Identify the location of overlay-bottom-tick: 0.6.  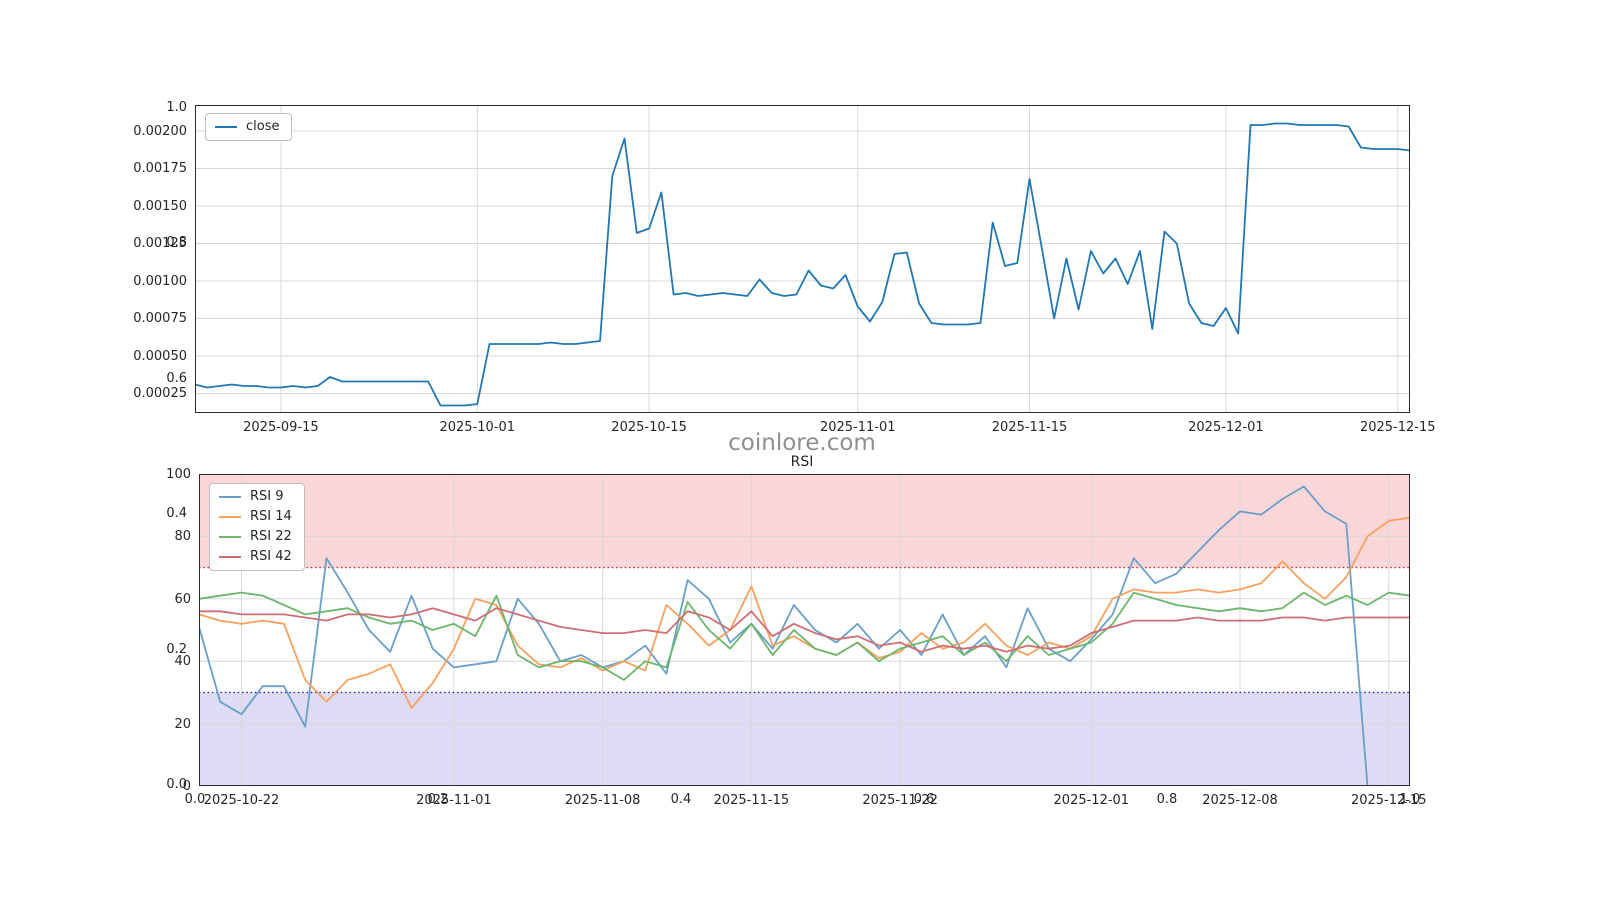
(924, 799).